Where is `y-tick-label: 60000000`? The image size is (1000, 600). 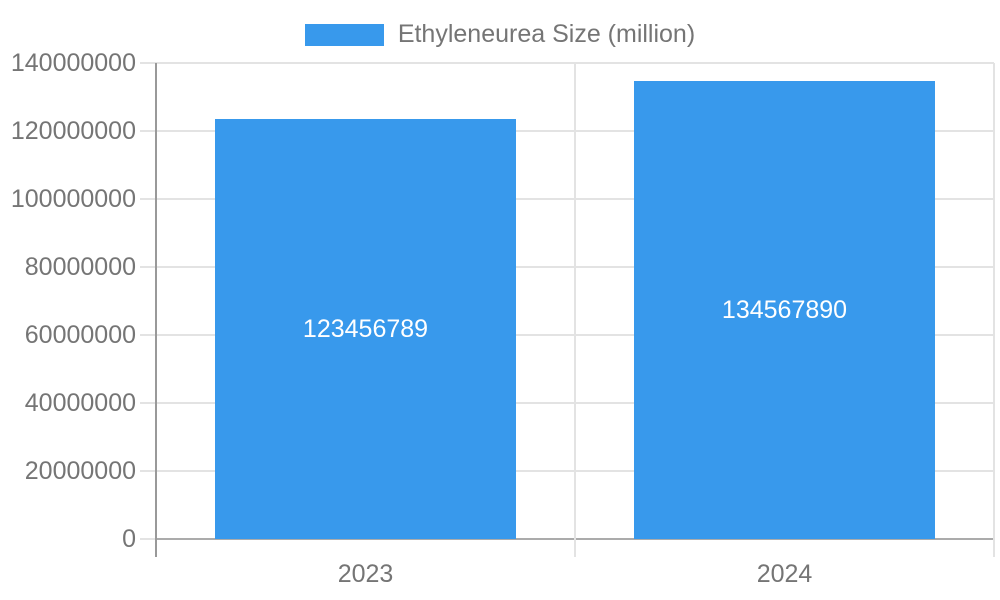 y-tick-label: 60000000 is located at coordinates (80, 335).